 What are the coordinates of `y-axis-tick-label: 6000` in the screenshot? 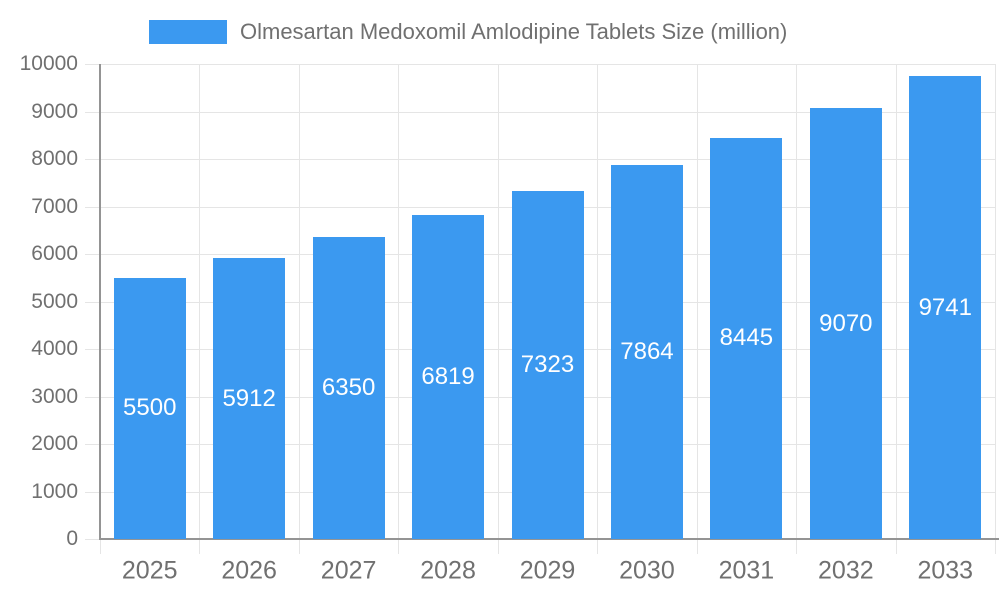 It's located at (54, 253).